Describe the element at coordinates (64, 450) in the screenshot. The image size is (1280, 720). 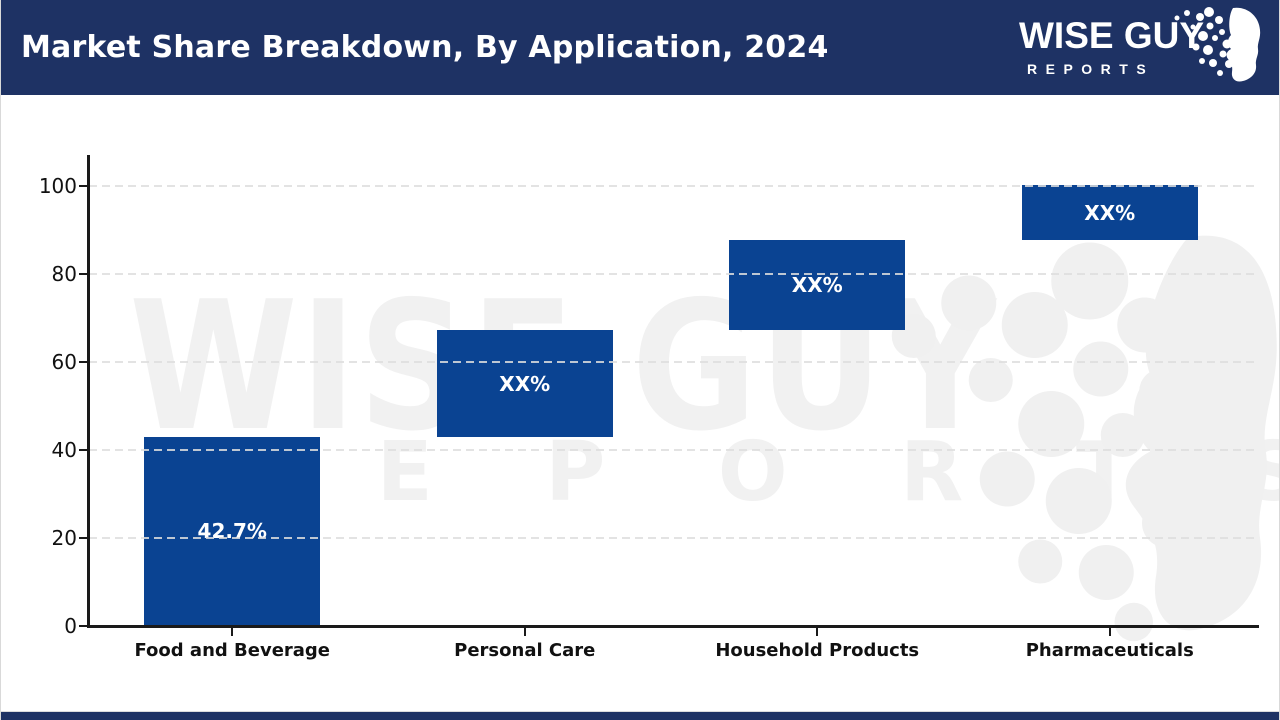
I see `y-tick-label: 40` at that location.